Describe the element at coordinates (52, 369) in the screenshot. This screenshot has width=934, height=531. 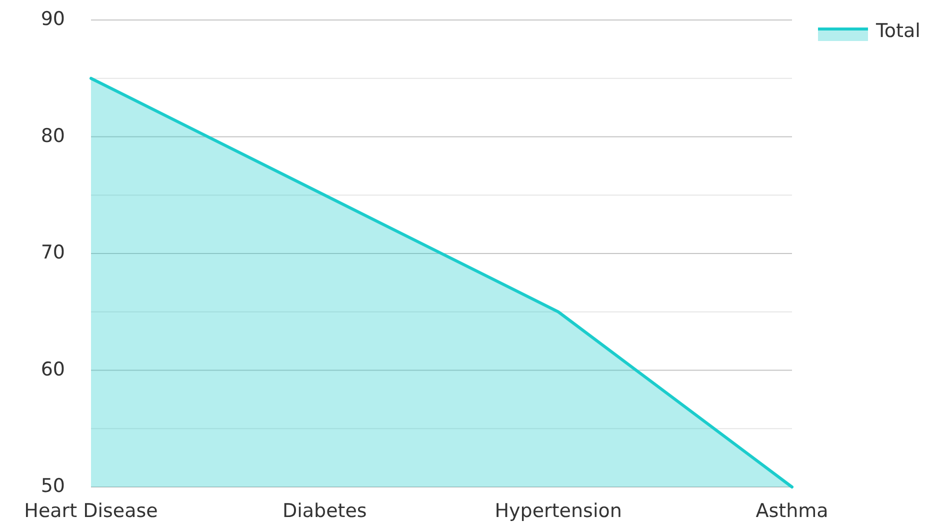
I see `y-tick-label: 60` at that location.